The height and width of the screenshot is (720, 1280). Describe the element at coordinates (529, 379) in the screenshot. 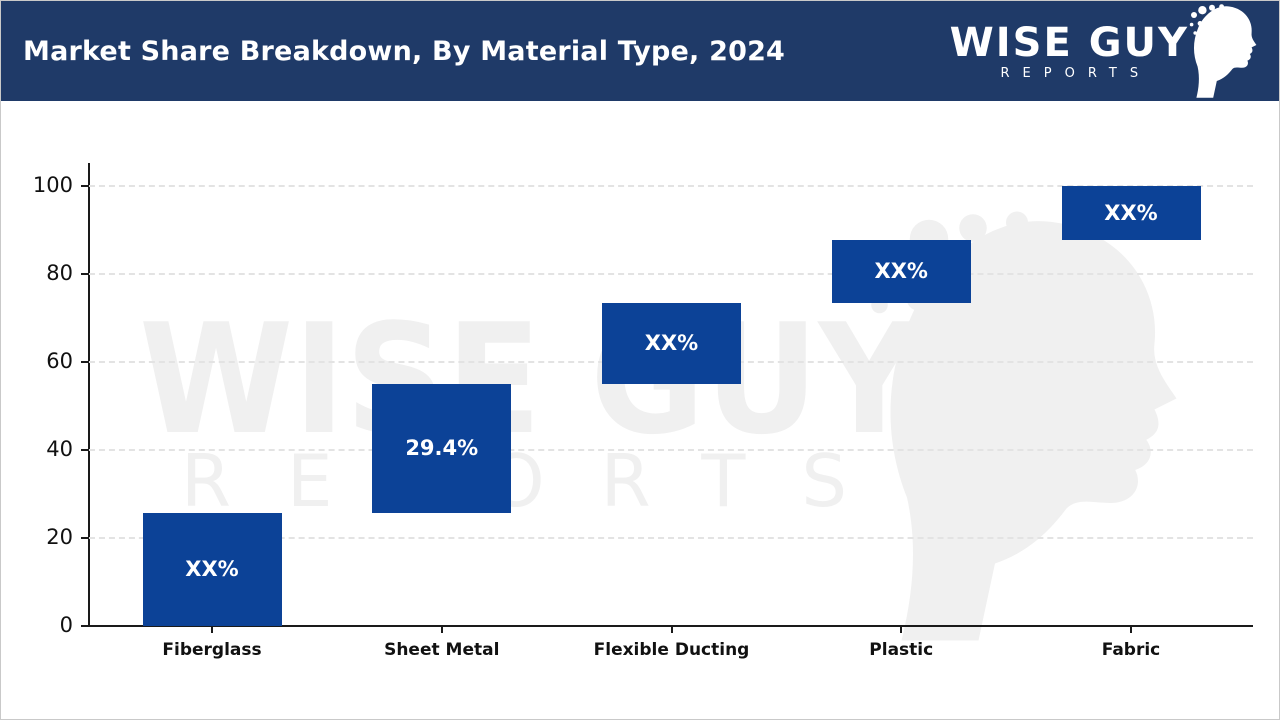

I see `watermark-wordmark: WISE GUY` at that location.